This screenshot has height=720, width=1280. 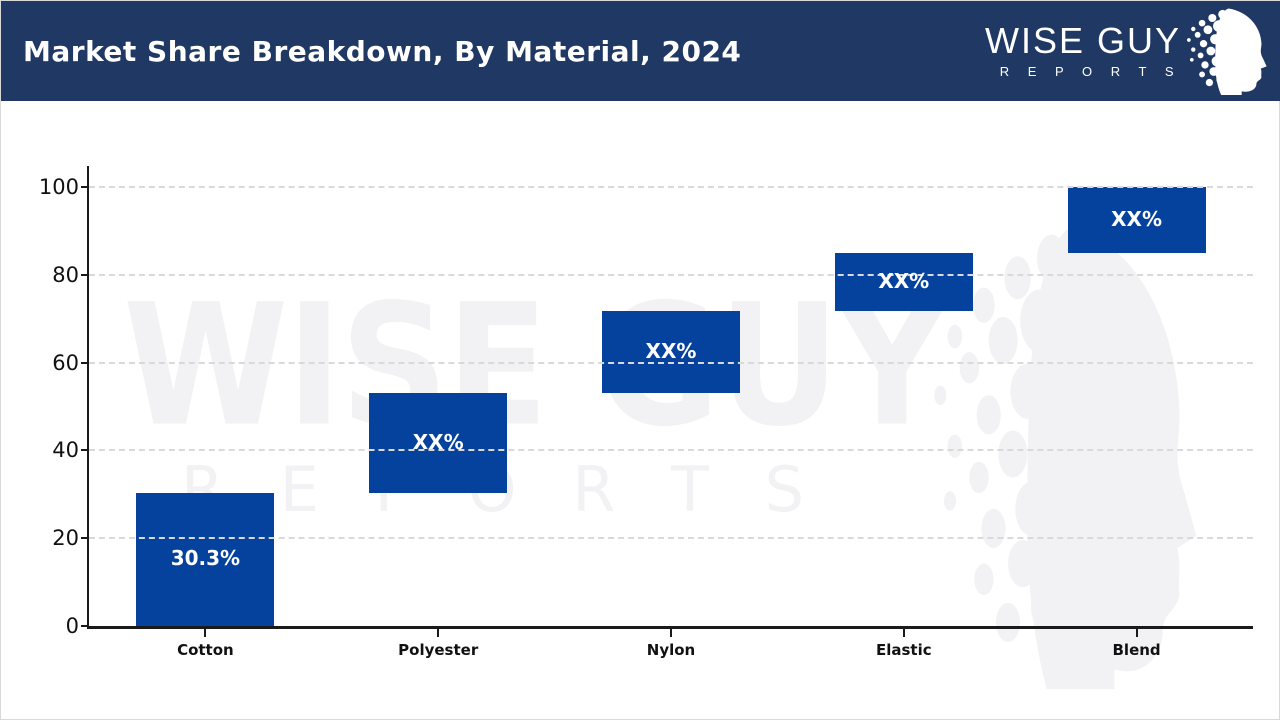 I want to click on bar-polyester, so click(x=438, y=443).